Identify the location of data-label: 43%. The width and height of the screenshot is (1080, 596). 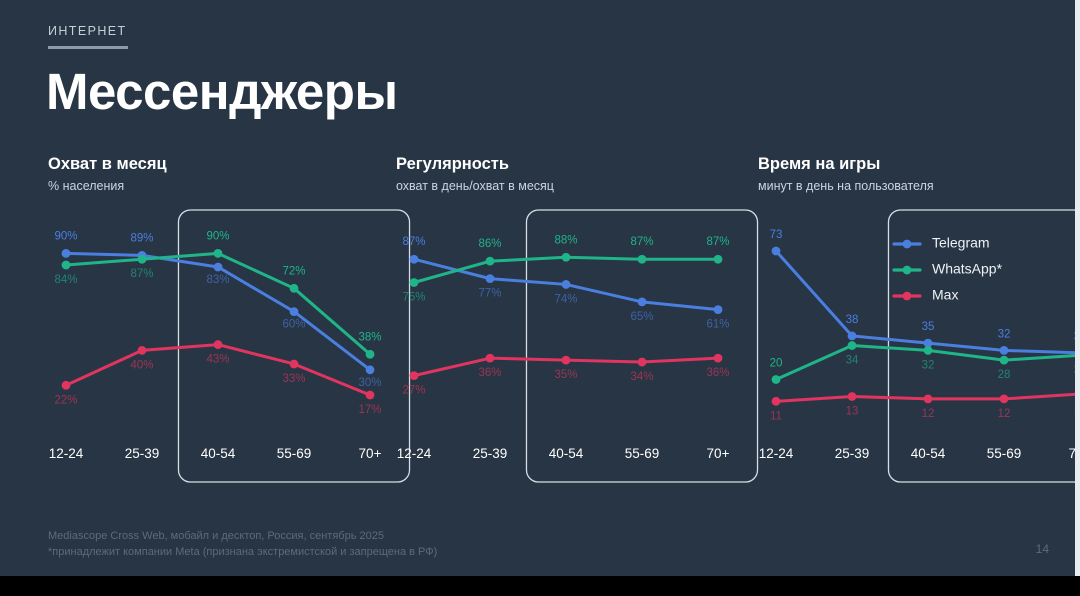
(217, 360).